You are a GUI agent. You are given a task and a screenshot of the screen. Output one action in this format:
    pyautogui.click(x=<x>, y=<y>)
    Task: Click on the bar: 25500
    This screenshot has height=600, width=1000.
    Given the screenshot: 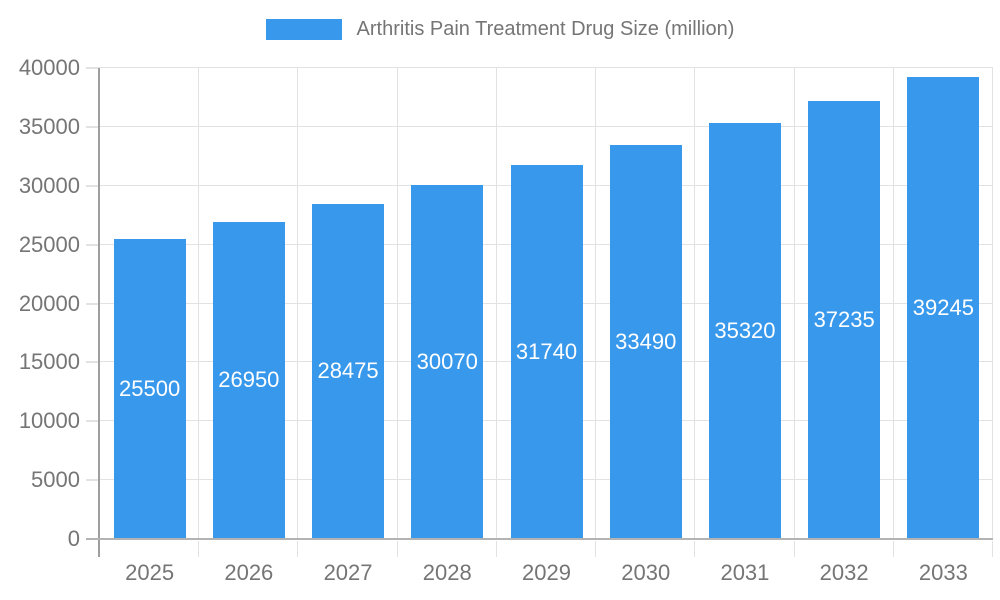 What is the action you would take?
    pyautogui.click(x=149, y=388)
    